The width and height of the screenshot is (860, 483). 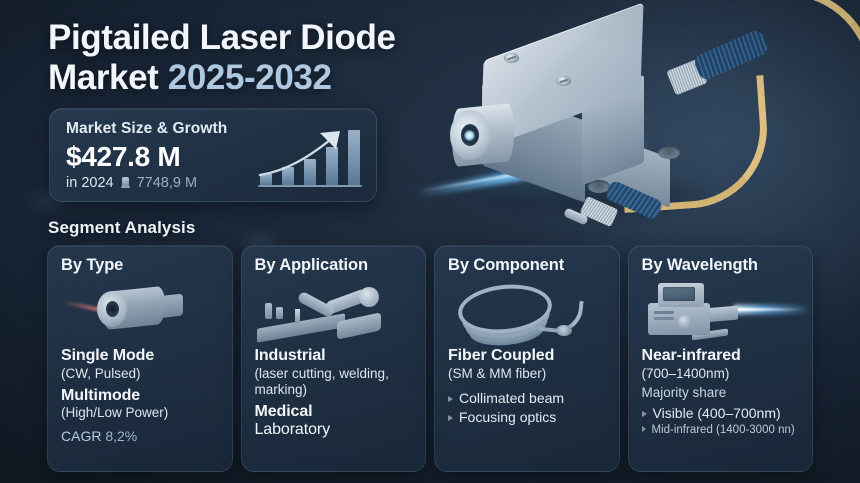 What do you see at coordinates (283, 411) in the screenshot?
I see `application-secondary: Medical` at bounding box center [283, 411].